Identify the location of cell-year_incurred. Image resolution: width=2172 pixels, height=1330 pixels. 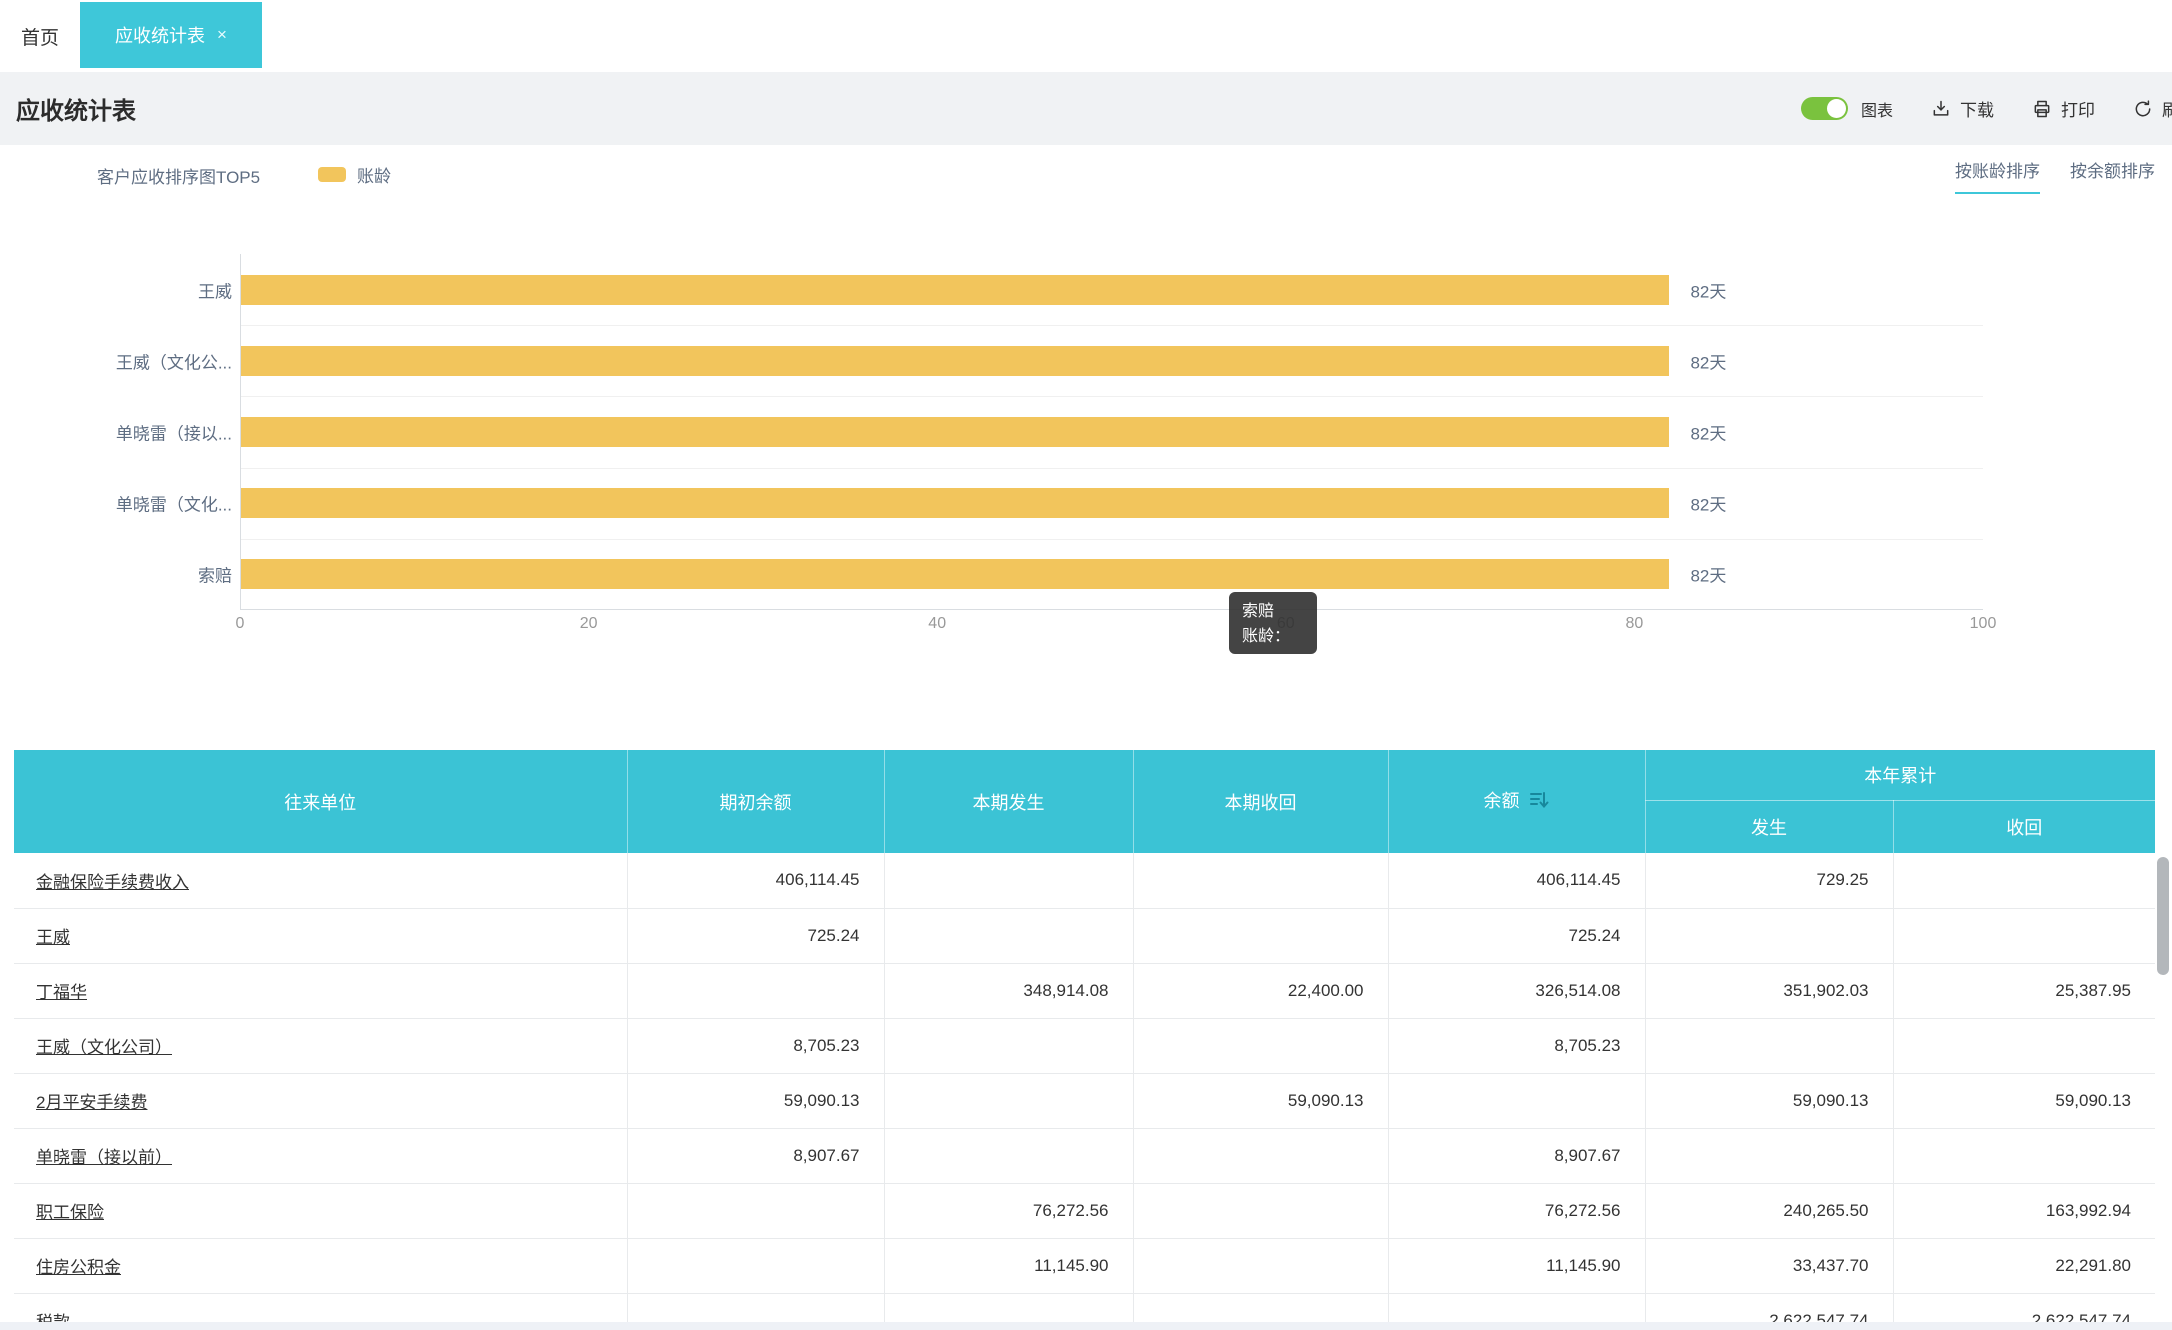
(1769, 936).